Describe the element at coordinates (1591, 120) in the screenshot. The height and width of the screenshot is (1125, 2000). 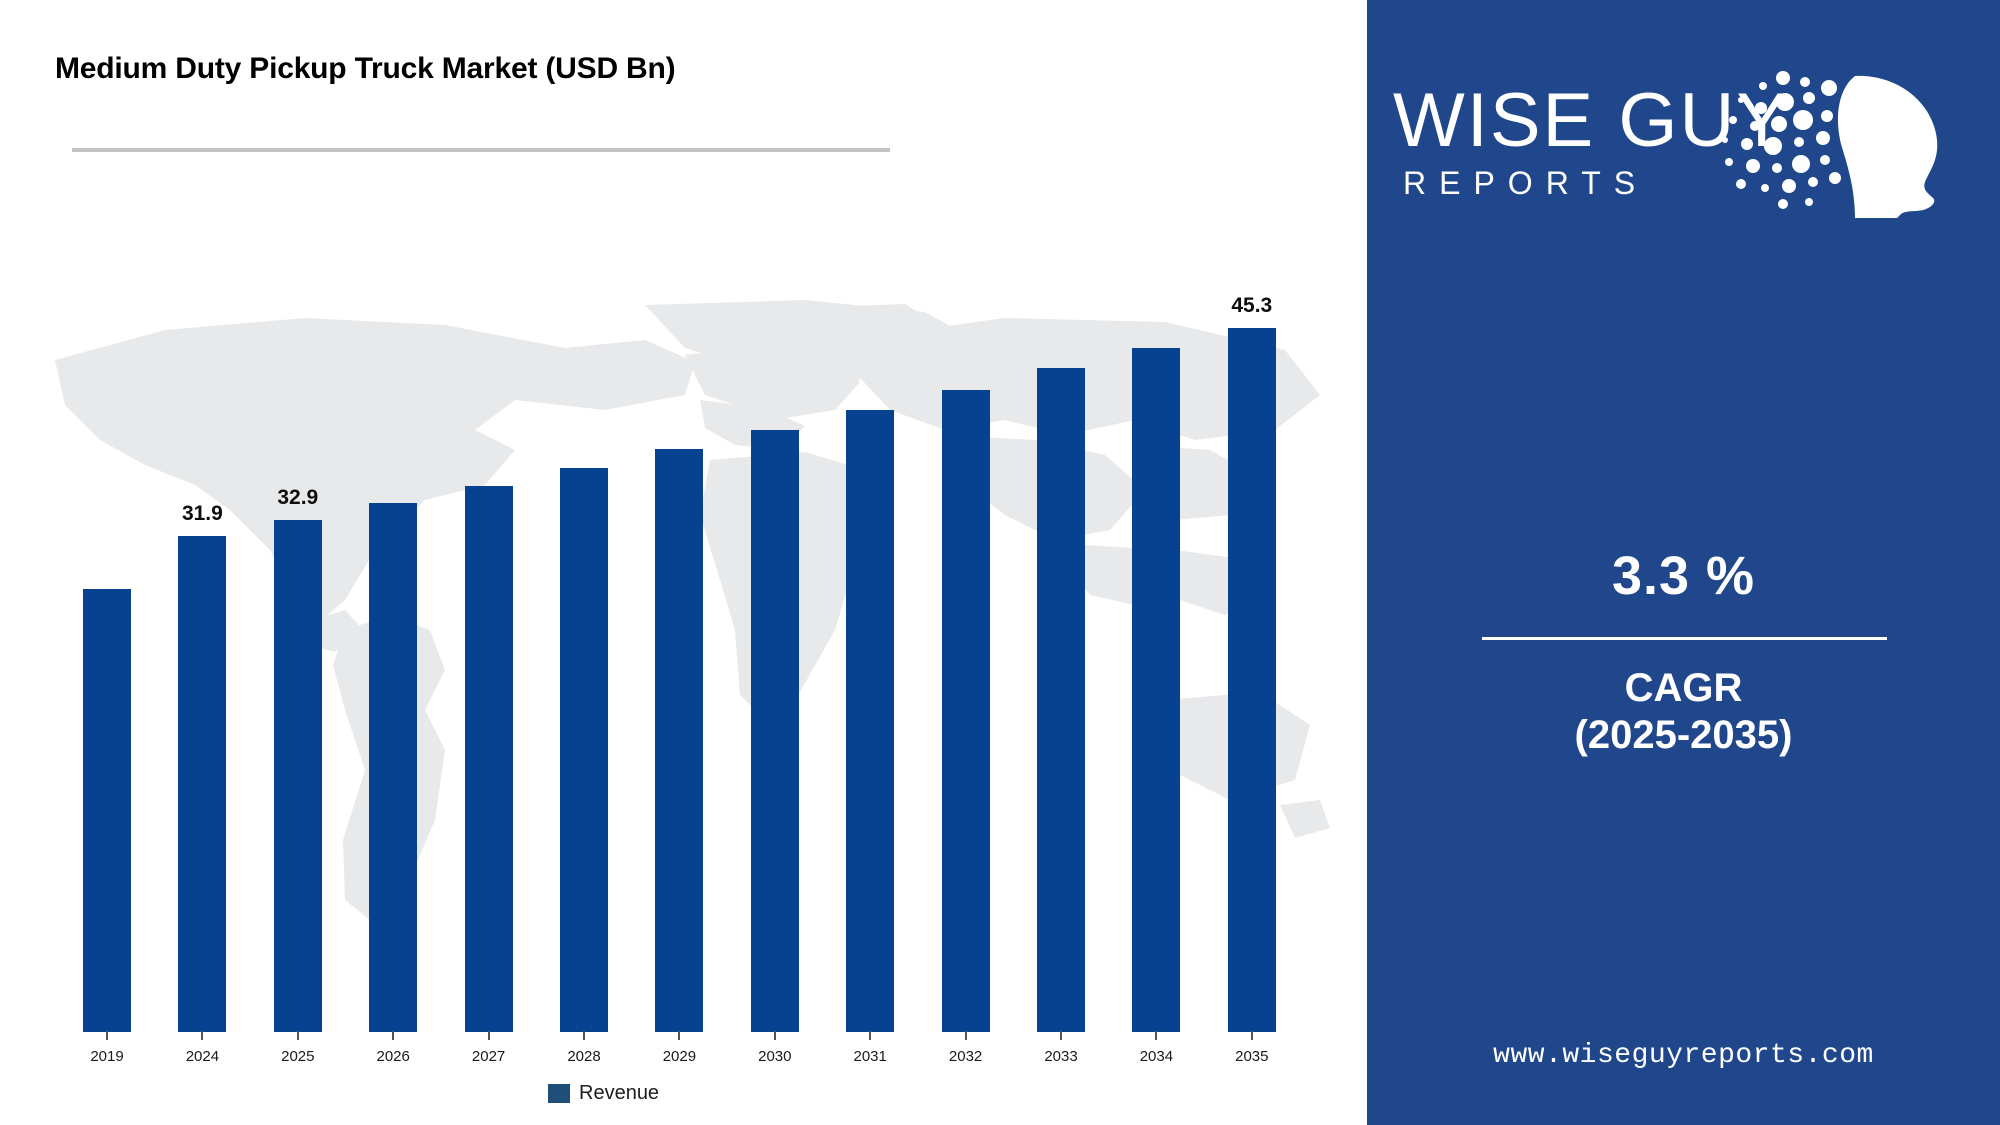
I see `svg-text: WISE GUY` at that location.